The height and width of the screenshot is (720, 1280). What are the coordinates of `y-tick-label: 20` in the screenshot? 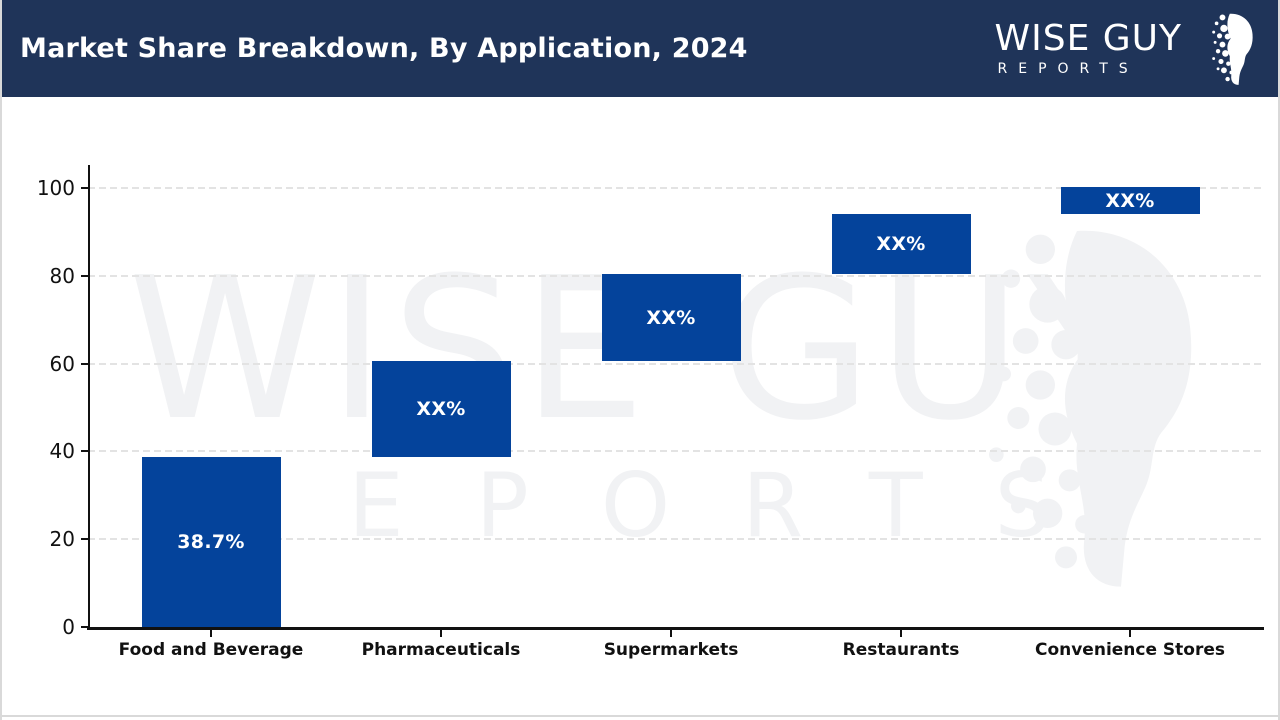 It's located at (62, 539).